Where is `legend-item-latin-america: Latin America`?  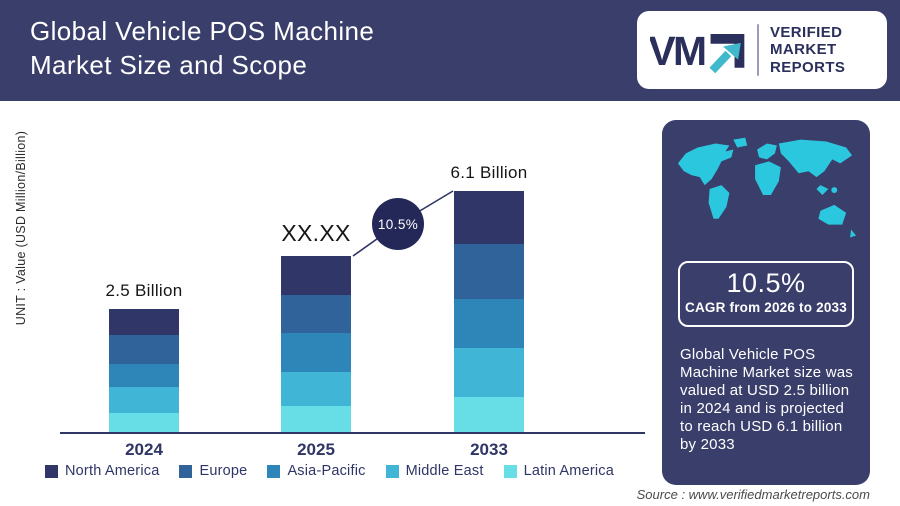
legend-item-latin-america: Latin America is located at coordinates (559, 471).